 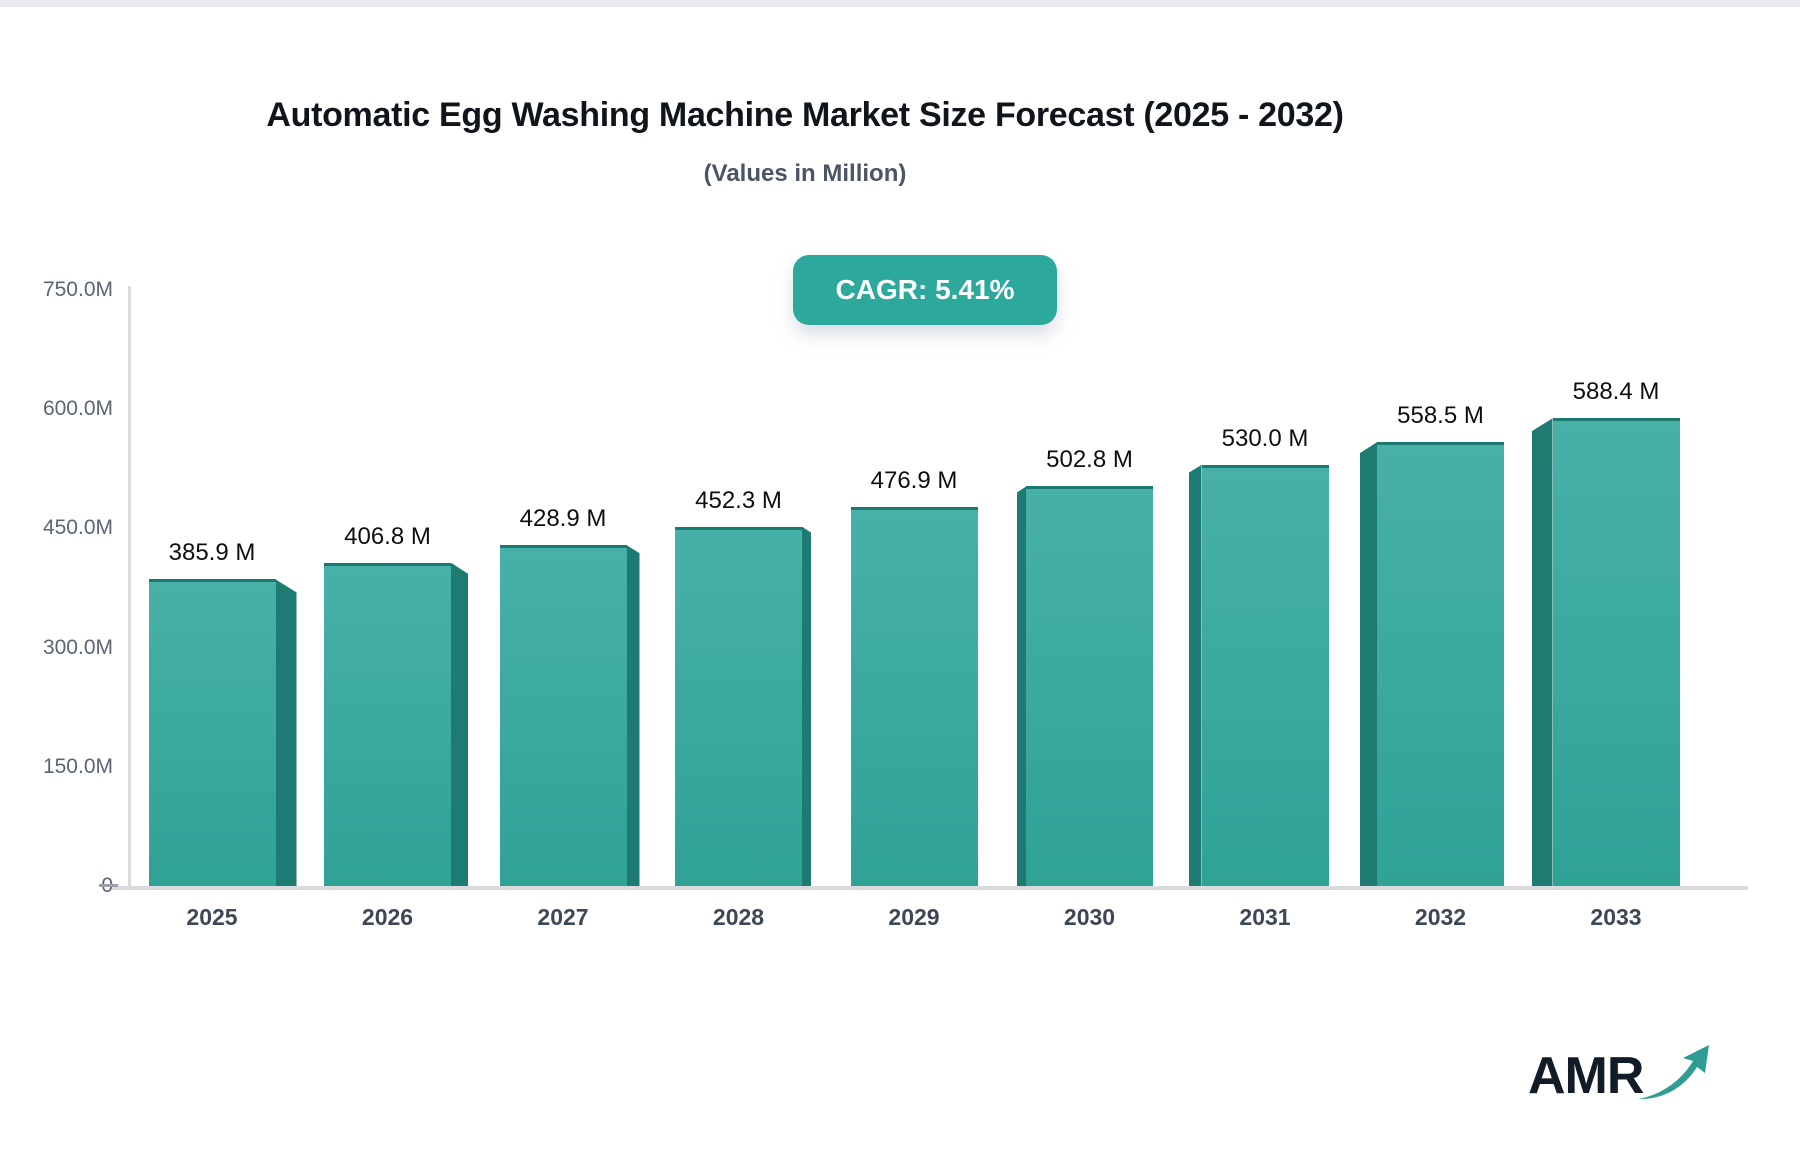 I want to click on bar-value-label: 588.4 M, so click(x=1616, y=392).